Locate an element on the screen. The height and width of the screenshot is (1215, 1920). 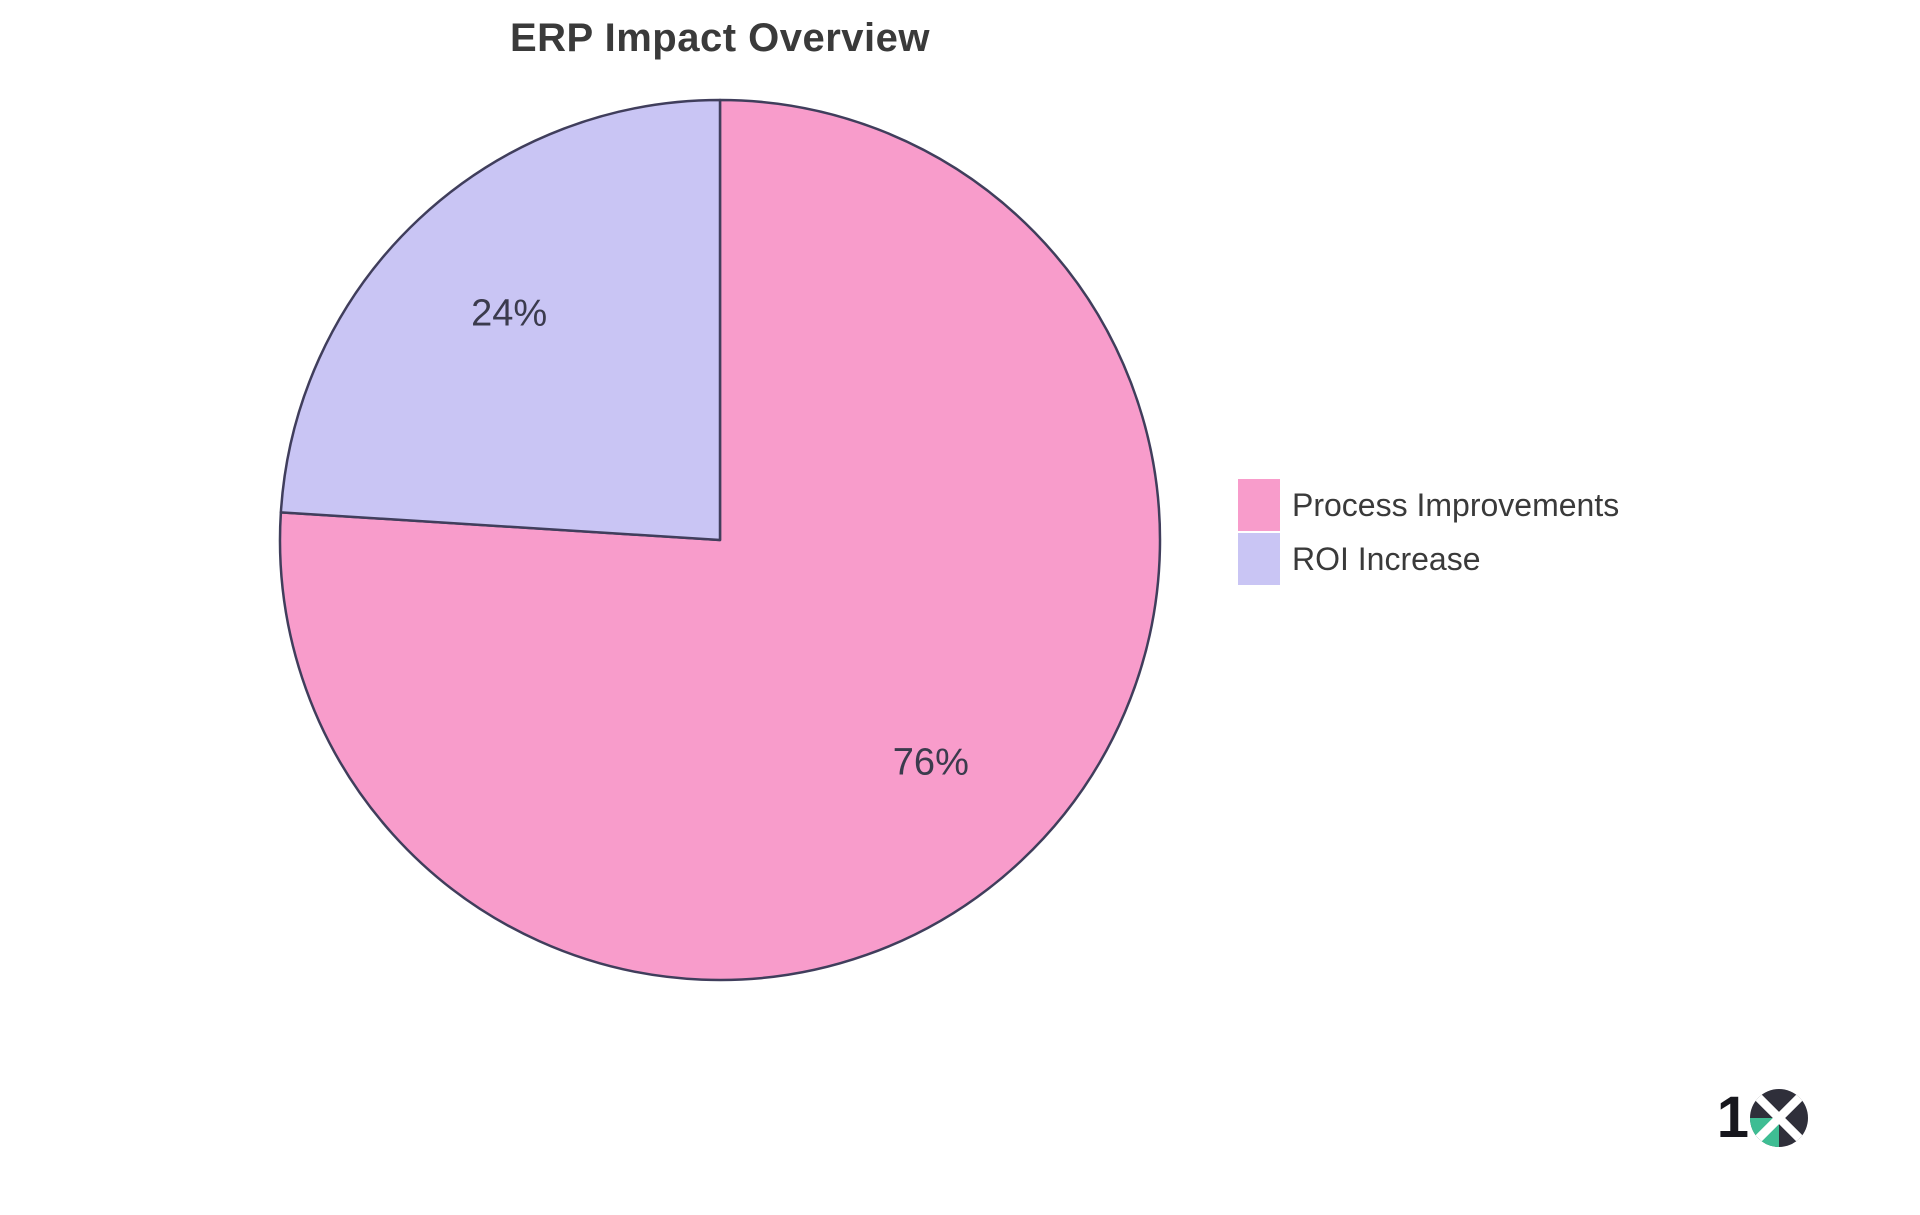
watermark-logo: 1 is located at coordinates (1762, 1118).